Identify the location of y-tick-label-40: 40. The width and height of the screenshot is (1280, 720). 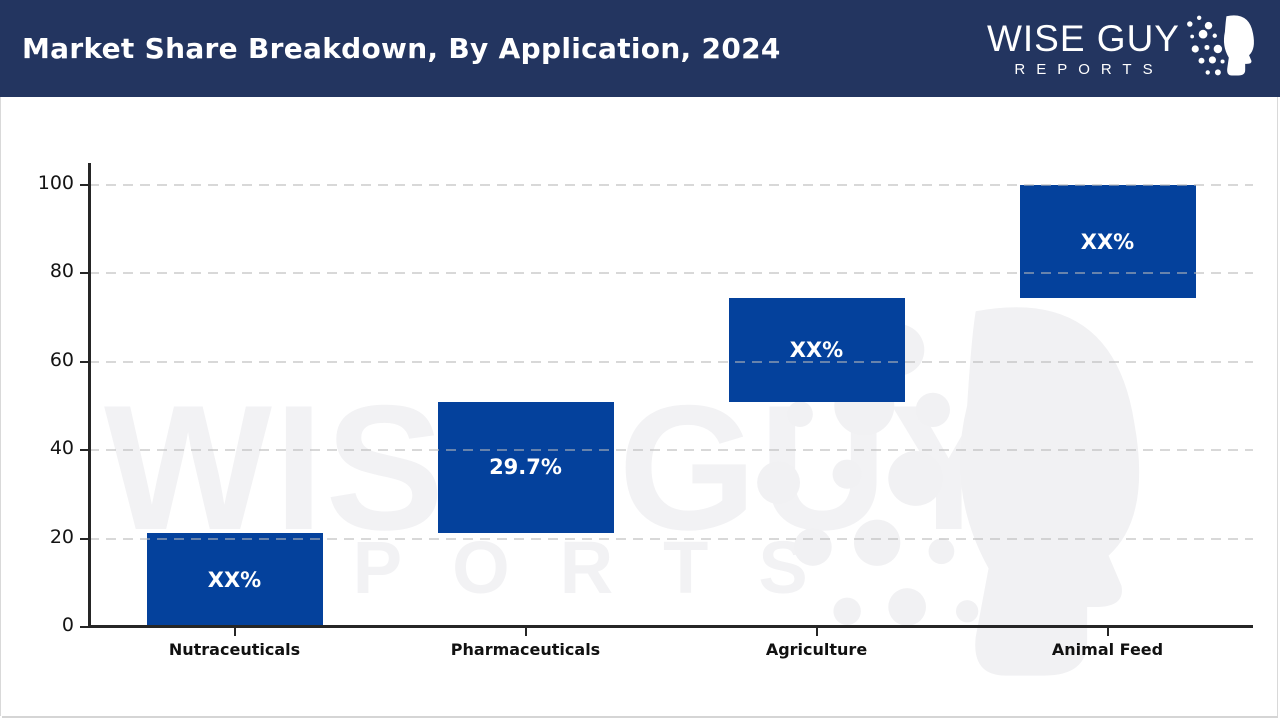
(61, 448).